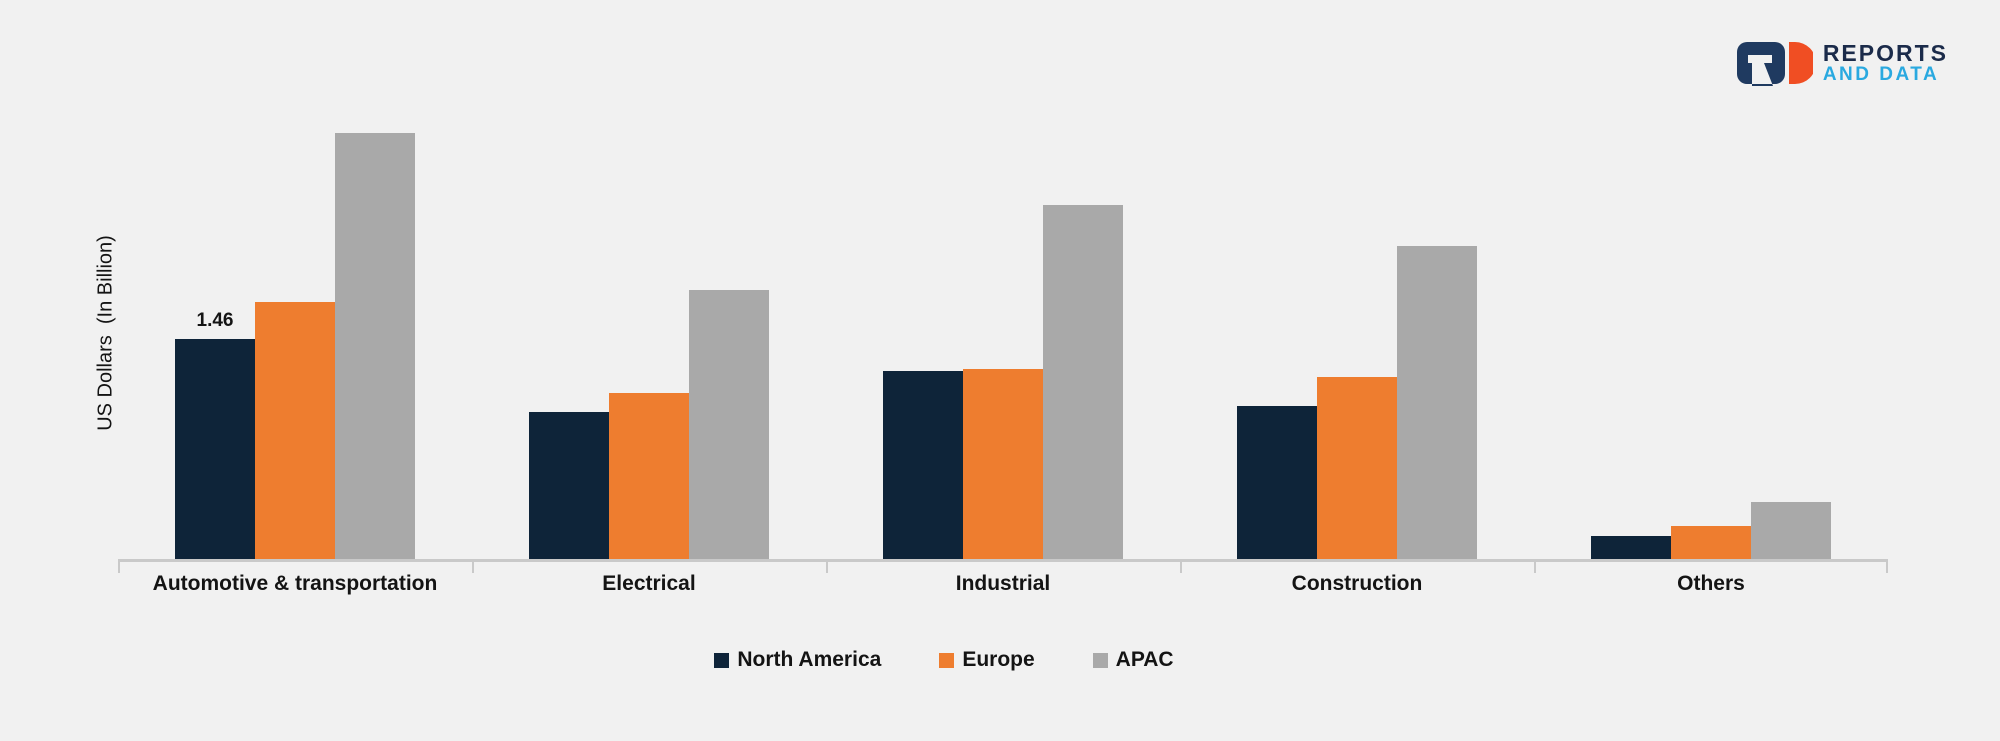 This screenshot has width=2000, height=741. I want to click on logo-text: REPORTS AND DATA, so click(1885, 63).